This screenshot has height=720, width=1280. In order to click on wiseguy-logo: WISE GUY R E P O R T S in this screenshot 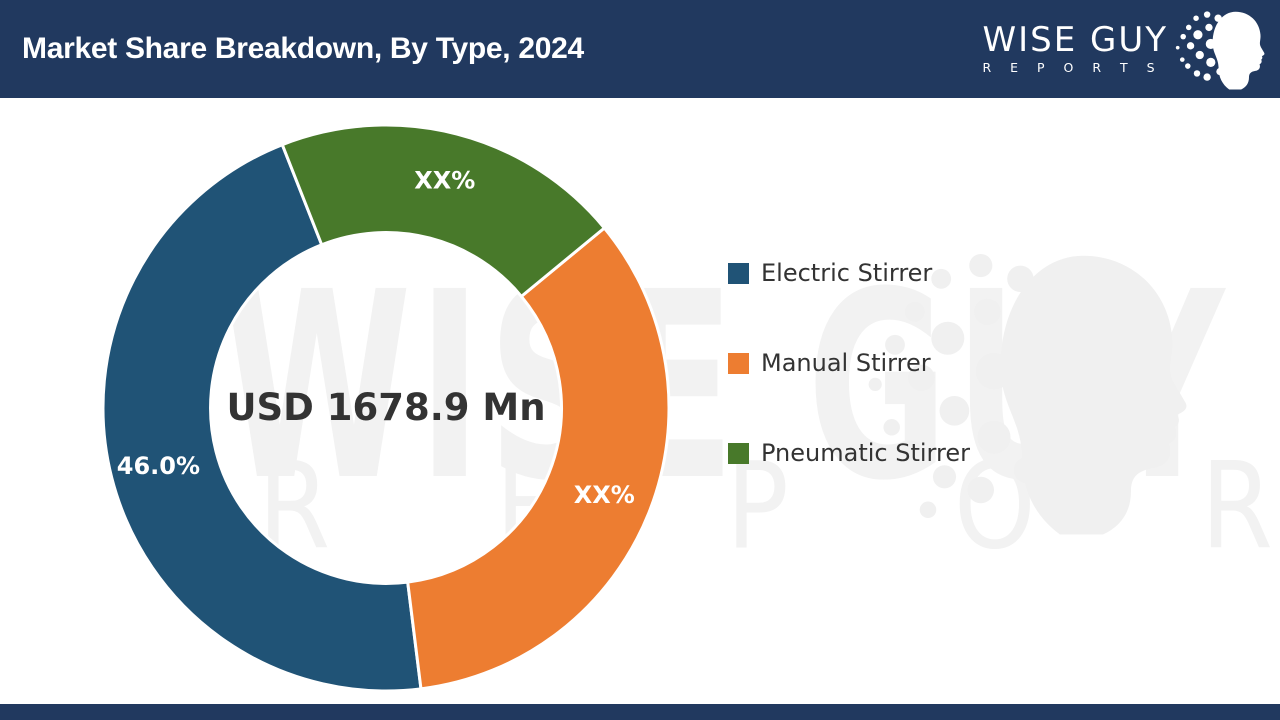, I will do `click(1124, 49)`.